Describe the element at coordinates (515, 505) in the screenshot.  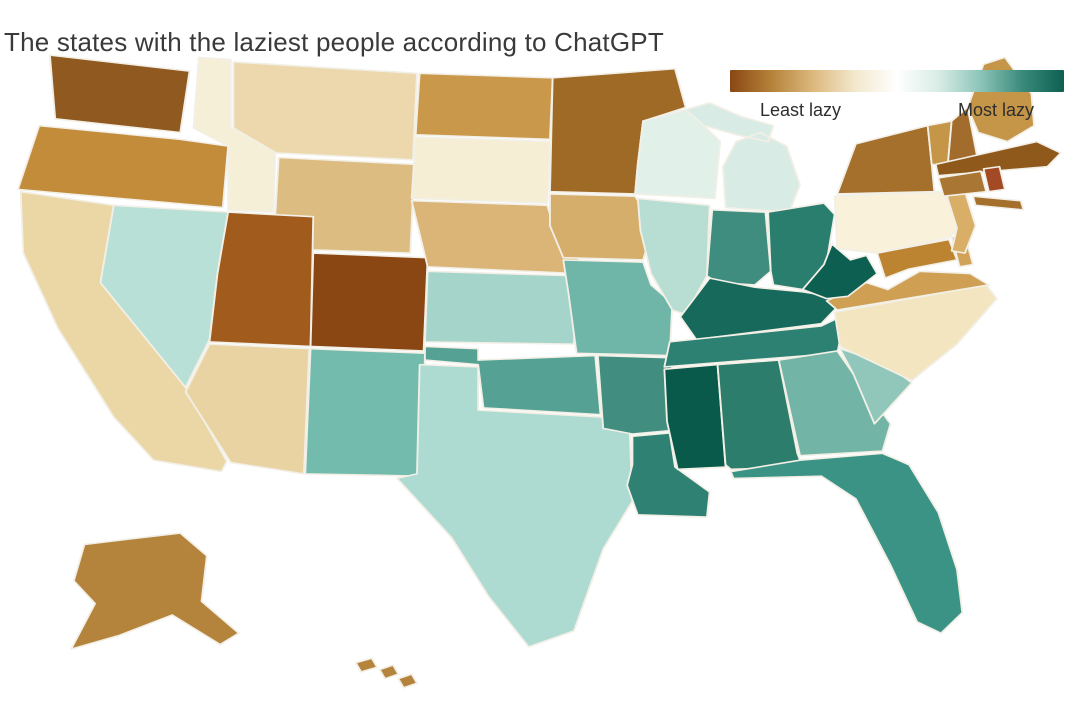
I see `state-texas: Texas` at that location.